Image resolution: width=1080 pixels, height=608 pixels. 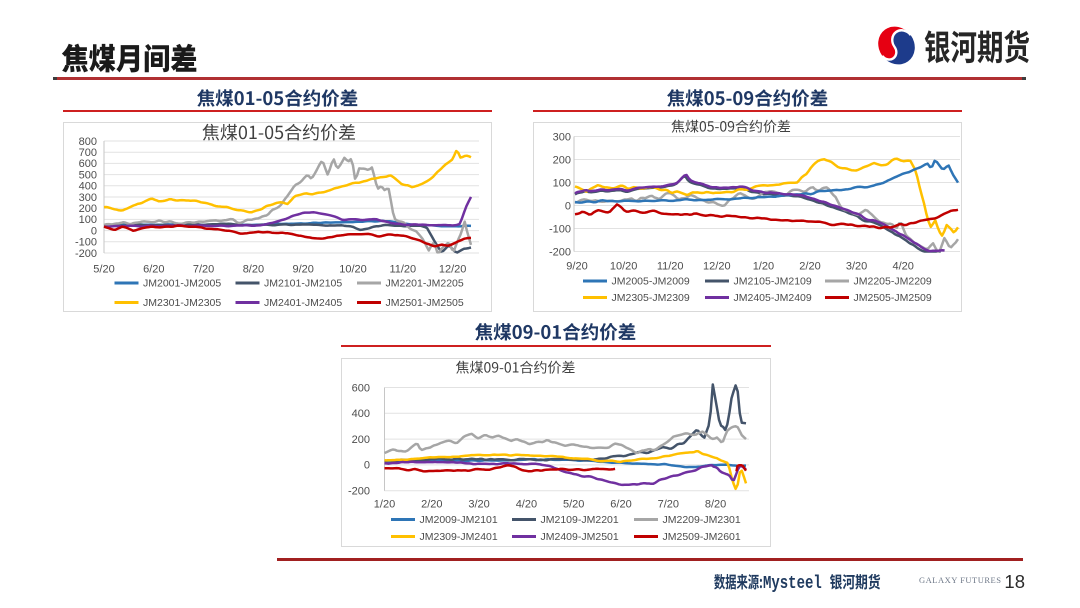 What do you see at coordinates (459, 537) in the screenshot?
I see `svg-text: JM2309-JM2401` at bounding box center [459, 537].